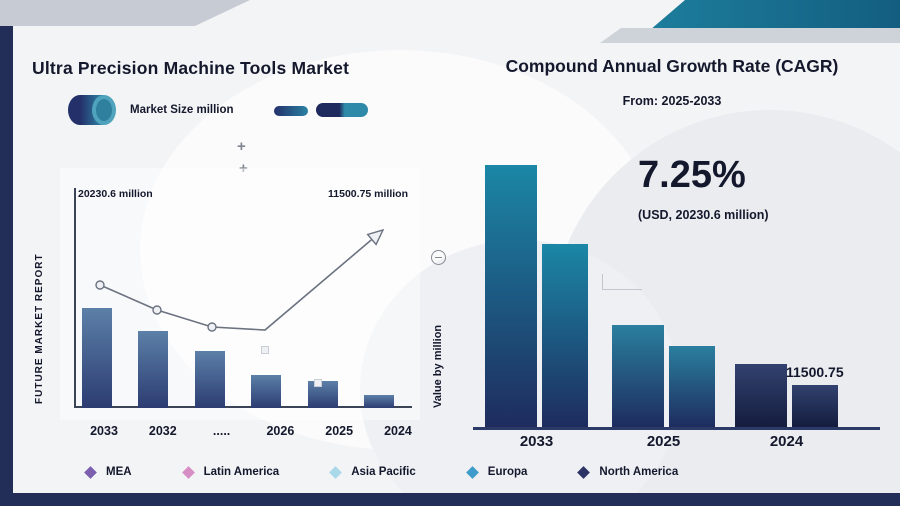 The width and height of the screenshot is (900, 506). I want to click on value-by-million-label: Value by million, so click(438, 366).